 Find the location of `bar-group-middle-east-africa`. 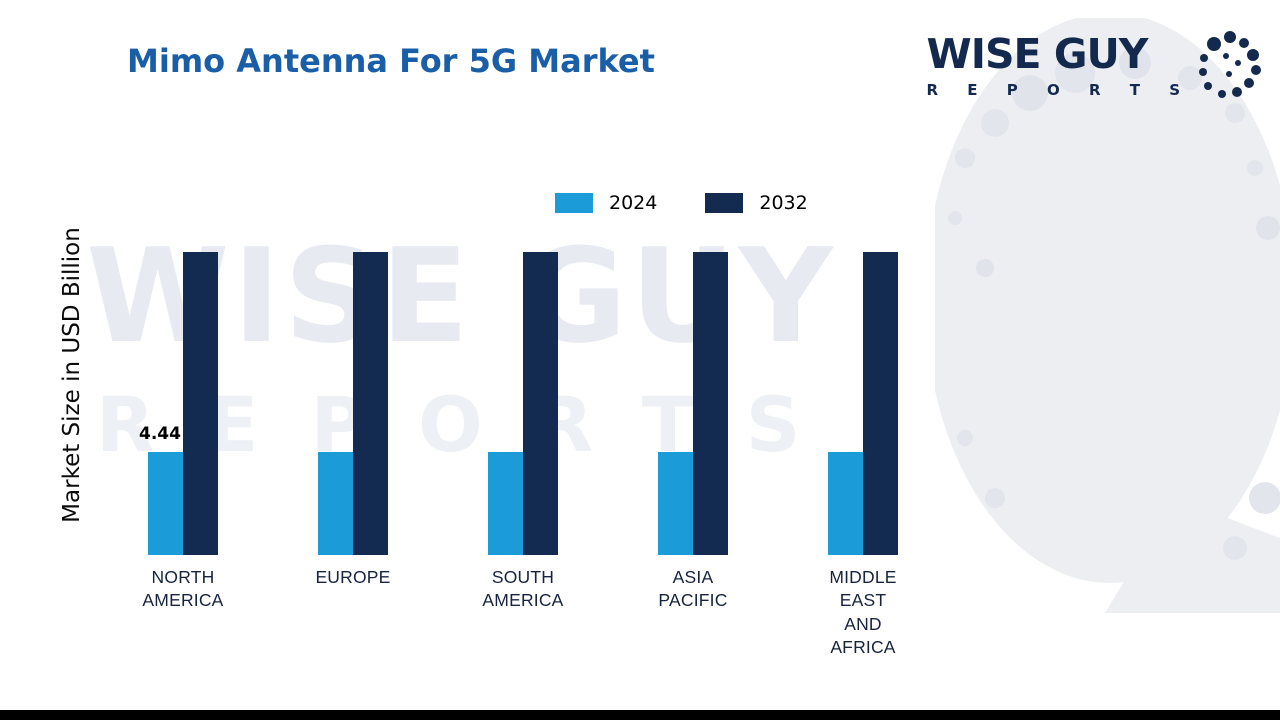

bar-group-middle-east-africa is located at coordinates (863, 403).